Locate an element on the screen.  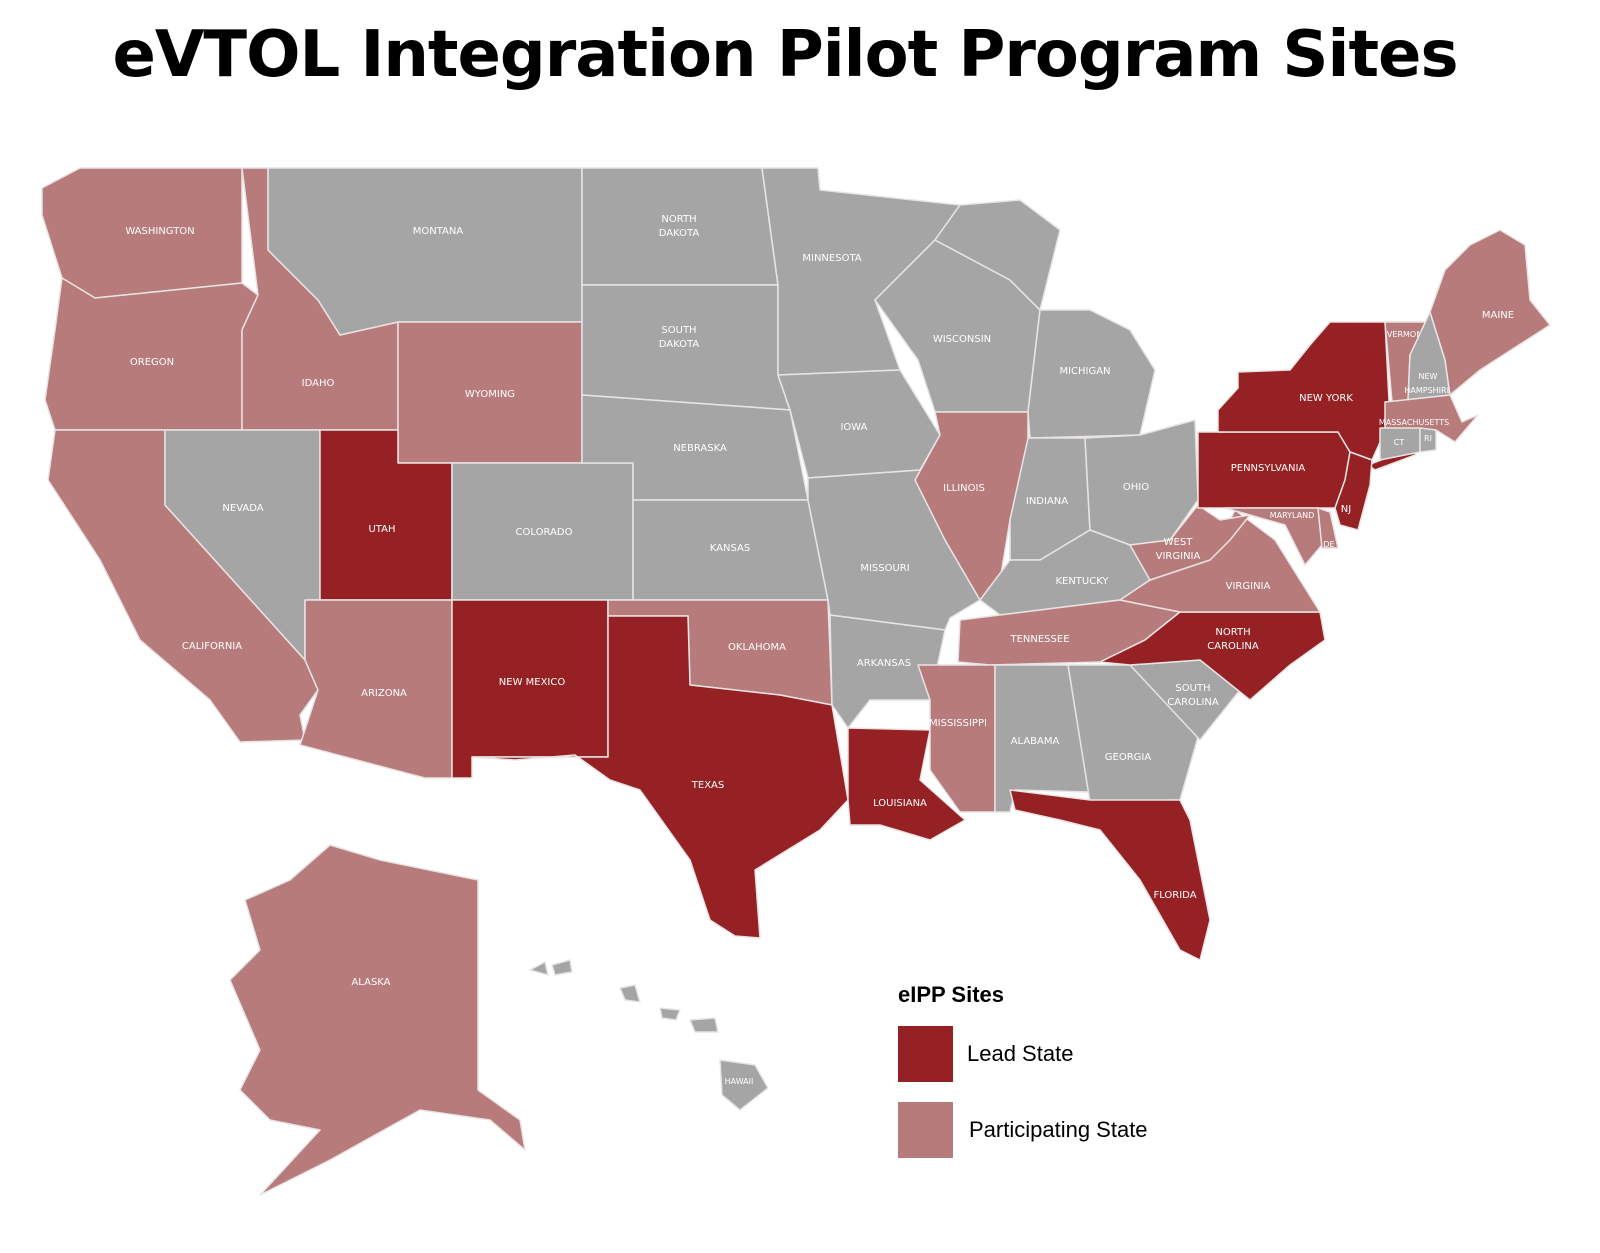
state-label: TEXAS is located at coordinates (707, 785).